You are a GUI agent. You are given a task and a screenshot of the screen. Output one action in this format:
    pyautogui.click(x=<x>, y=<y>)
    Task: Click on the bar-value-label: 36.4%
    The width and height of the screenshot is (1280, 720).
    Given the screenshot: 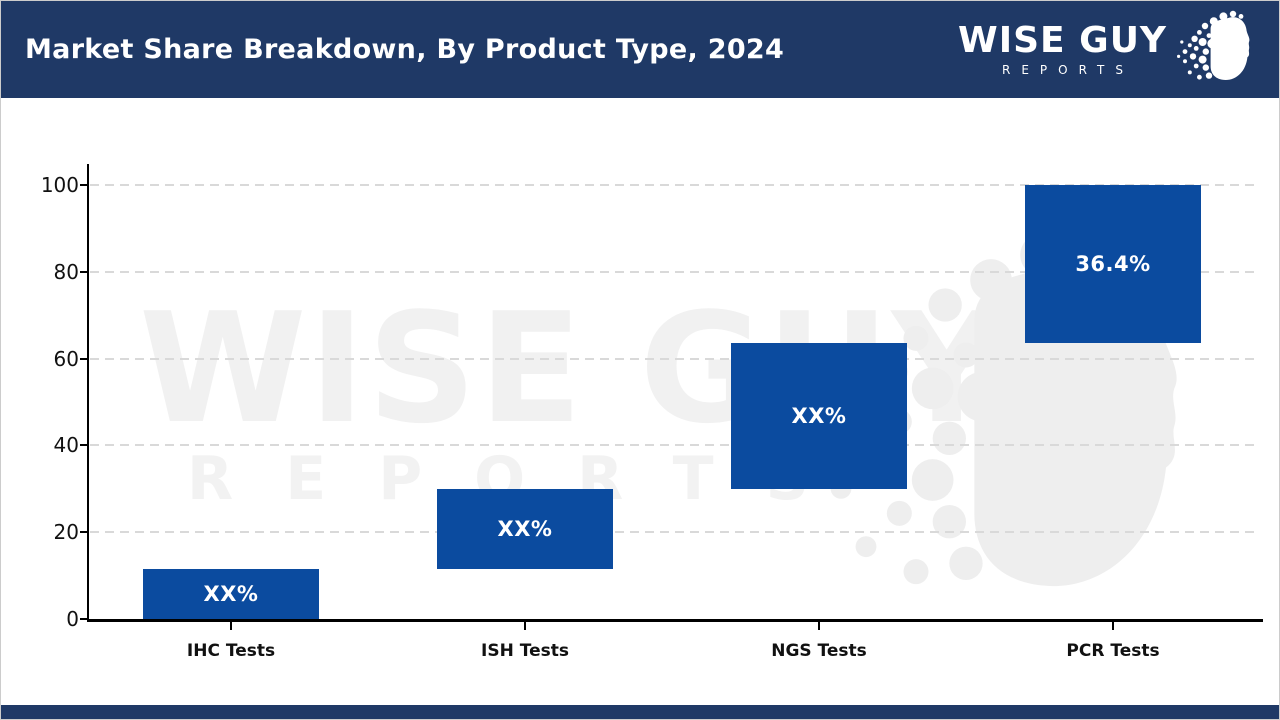 What is the action you would take?
    pyautogui.click(x=1113, y=263)
    